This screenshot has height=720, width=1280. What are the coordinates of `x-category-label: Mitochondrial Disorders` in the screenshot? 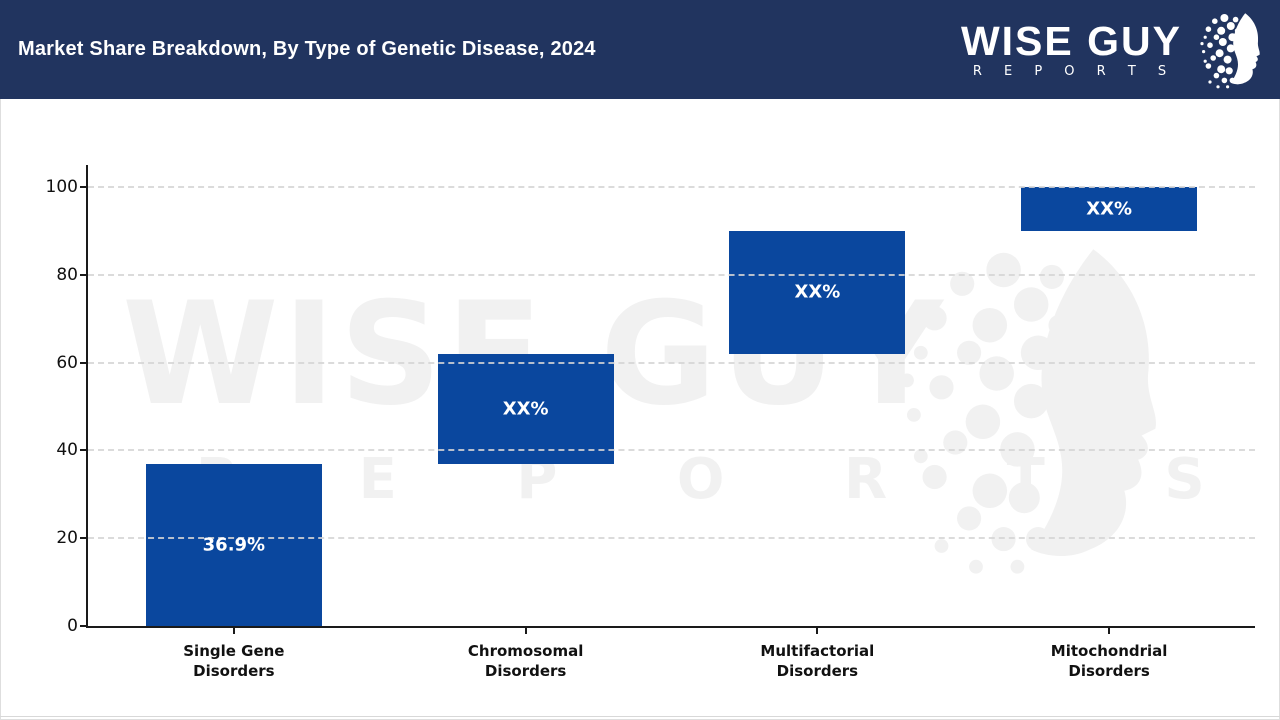 It's located at (1109, 661).